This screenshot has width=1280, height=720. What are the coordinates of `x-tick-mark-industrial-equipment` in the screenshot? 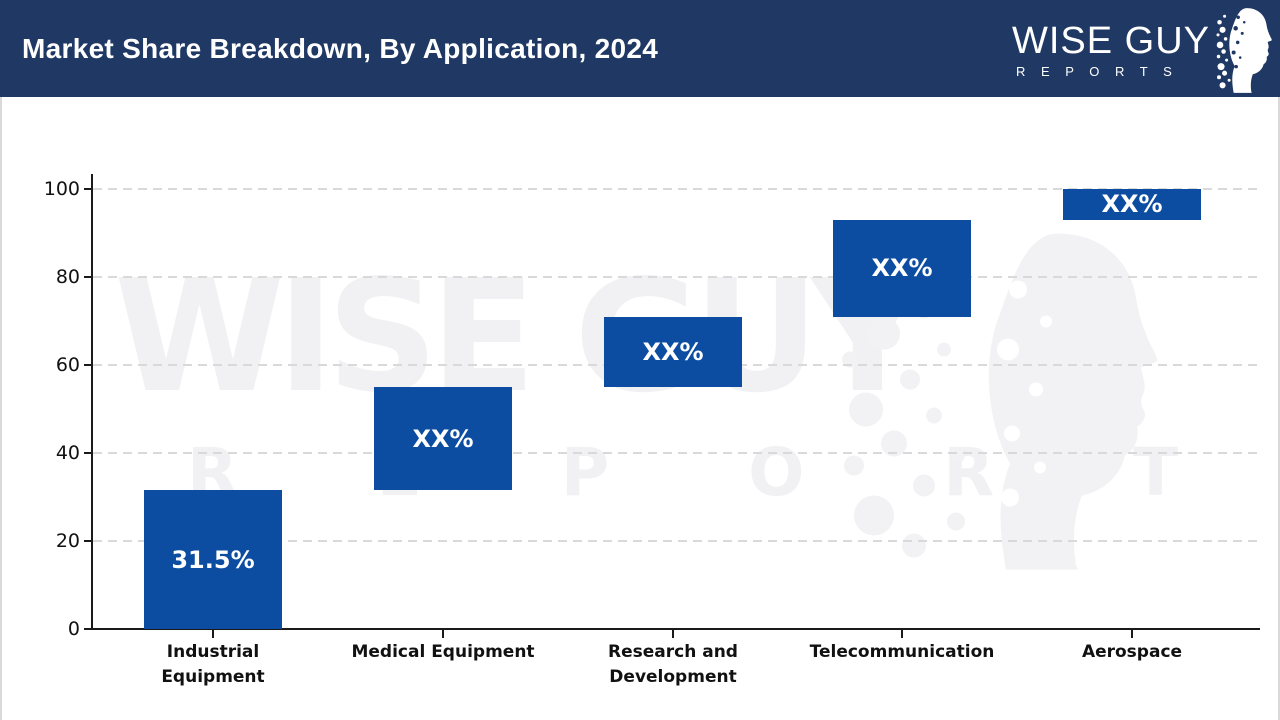 It's located at (213, 634).